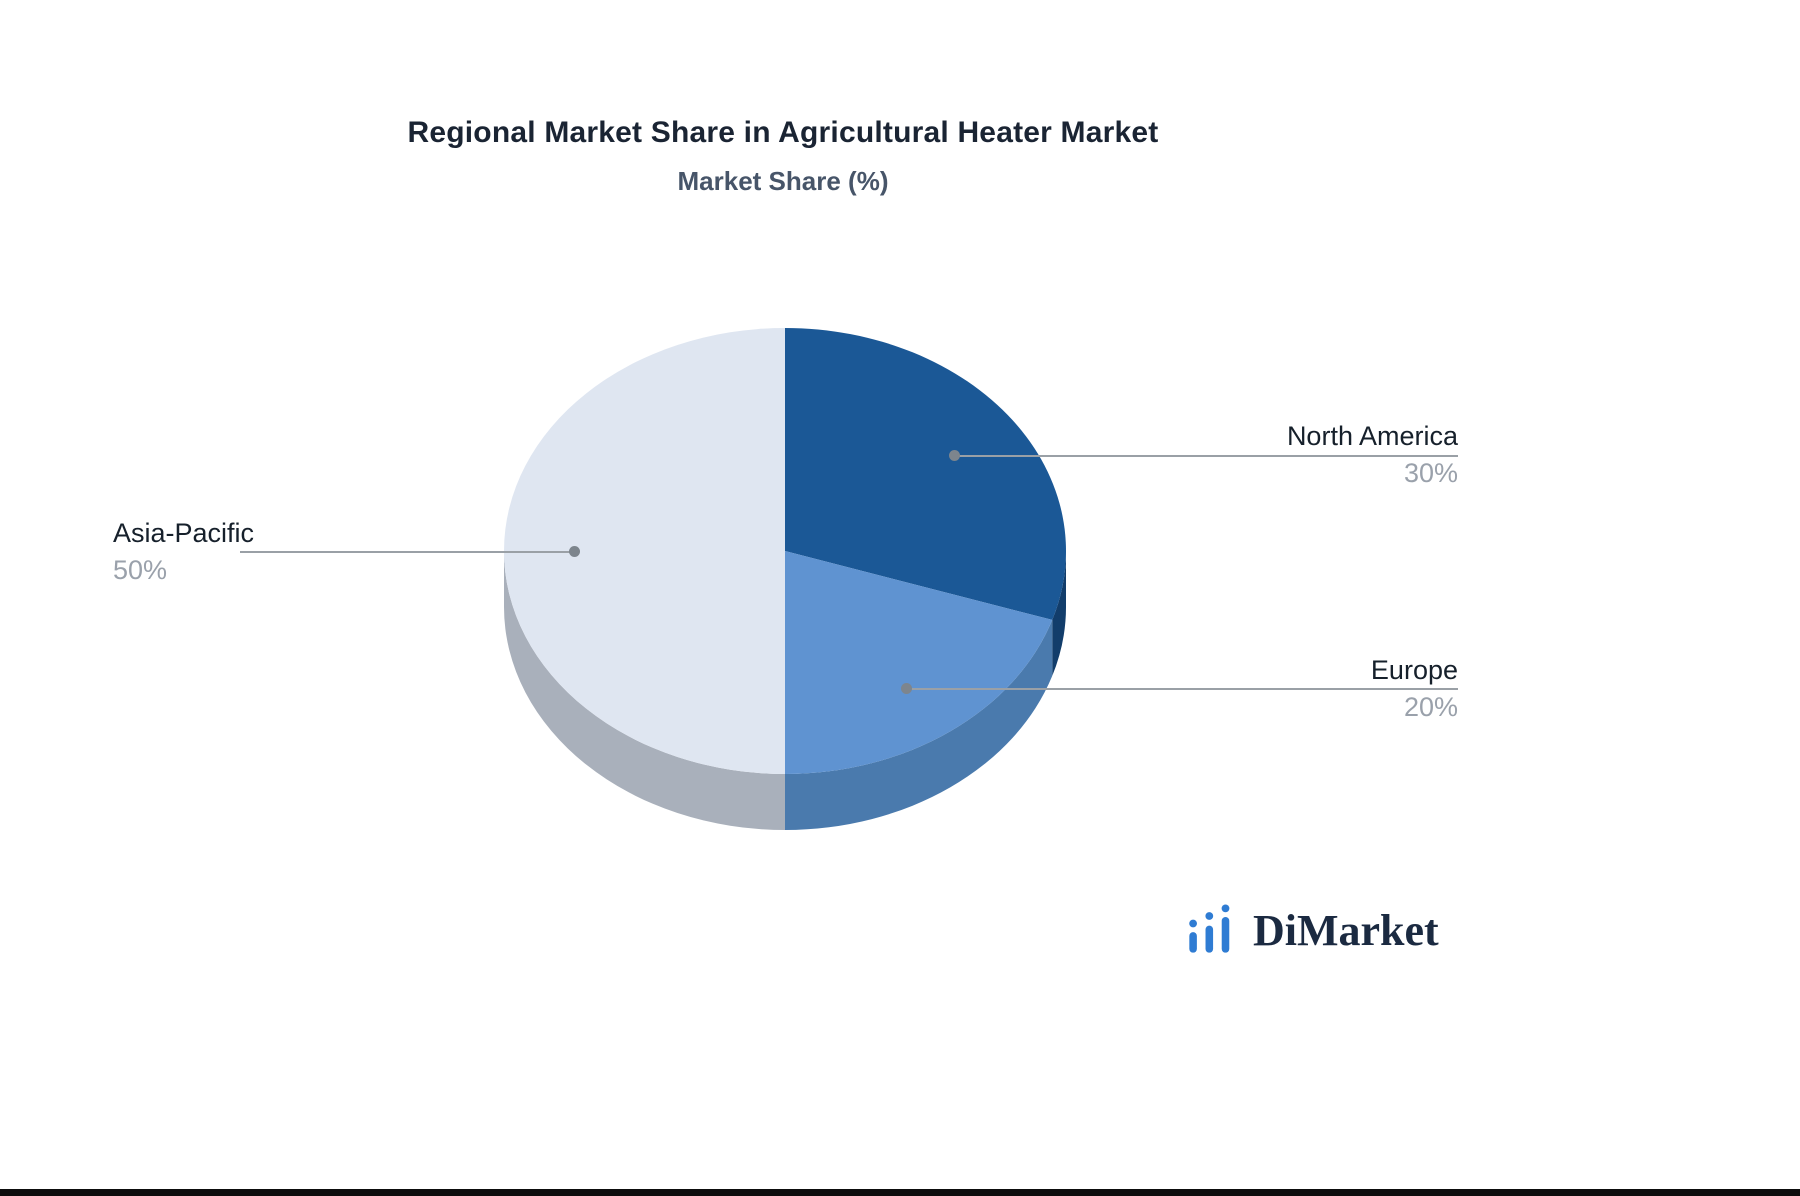 The width and height of the screenshot is (1800, 1196). I want to click on pie-slice-asia-pacific, so click(644, 551).